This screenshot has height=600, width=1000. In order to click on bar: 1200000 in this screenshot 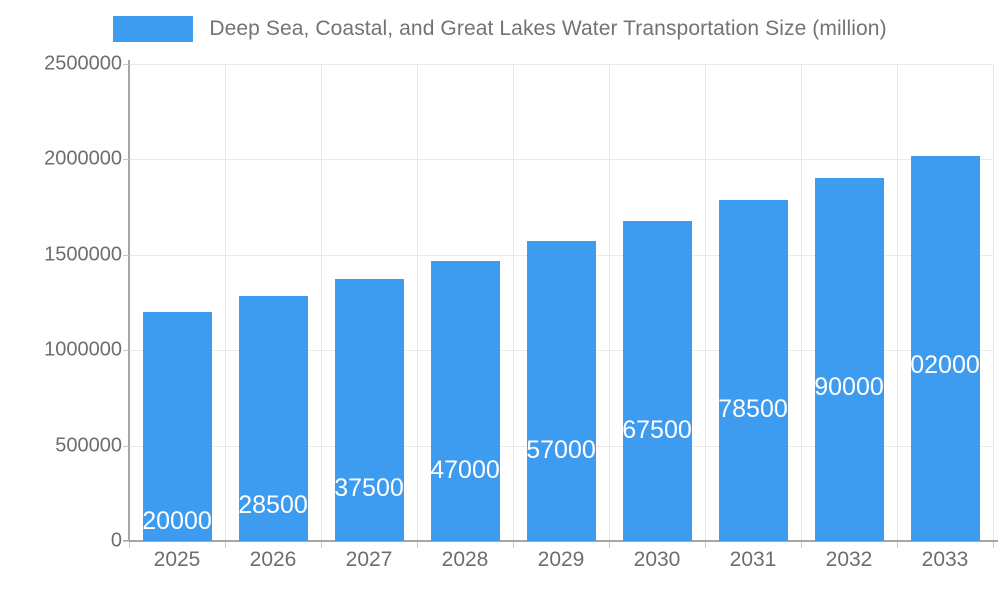, I will do `click(177, 426)`.